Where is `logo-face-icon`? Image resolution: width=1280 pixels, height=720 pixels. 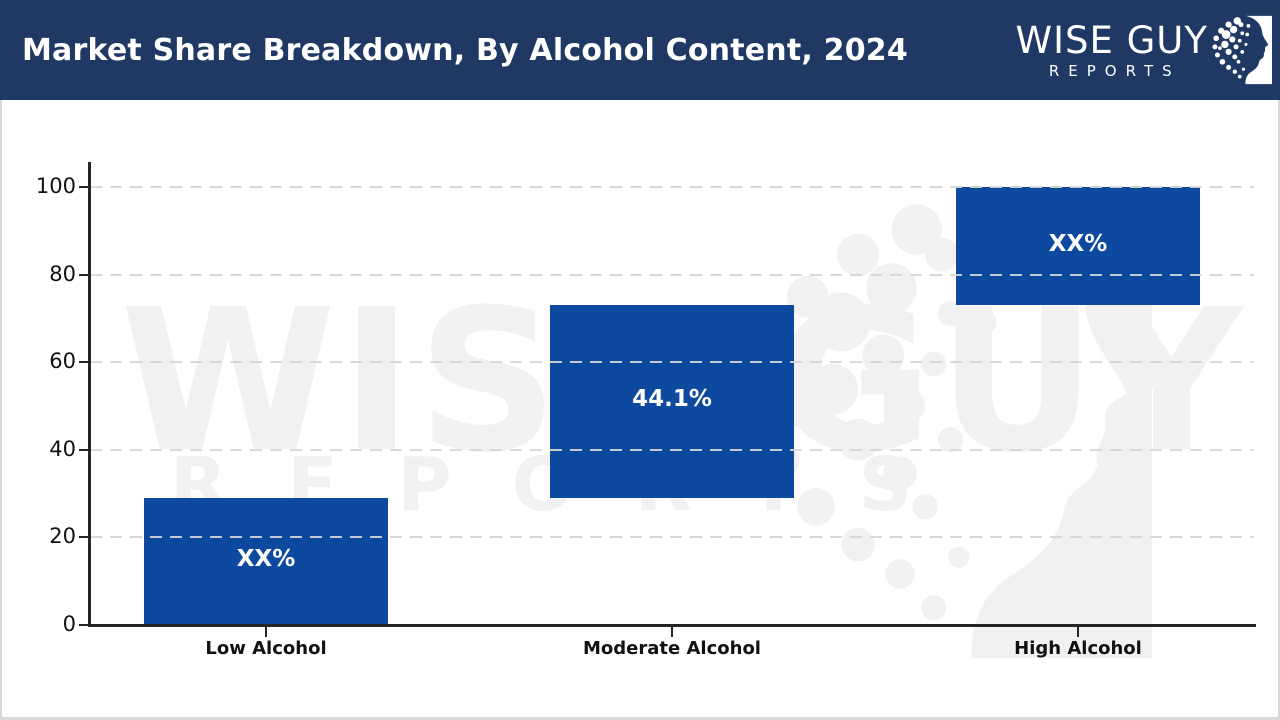 logo-face-icon is located at coordinates (1241, 50).